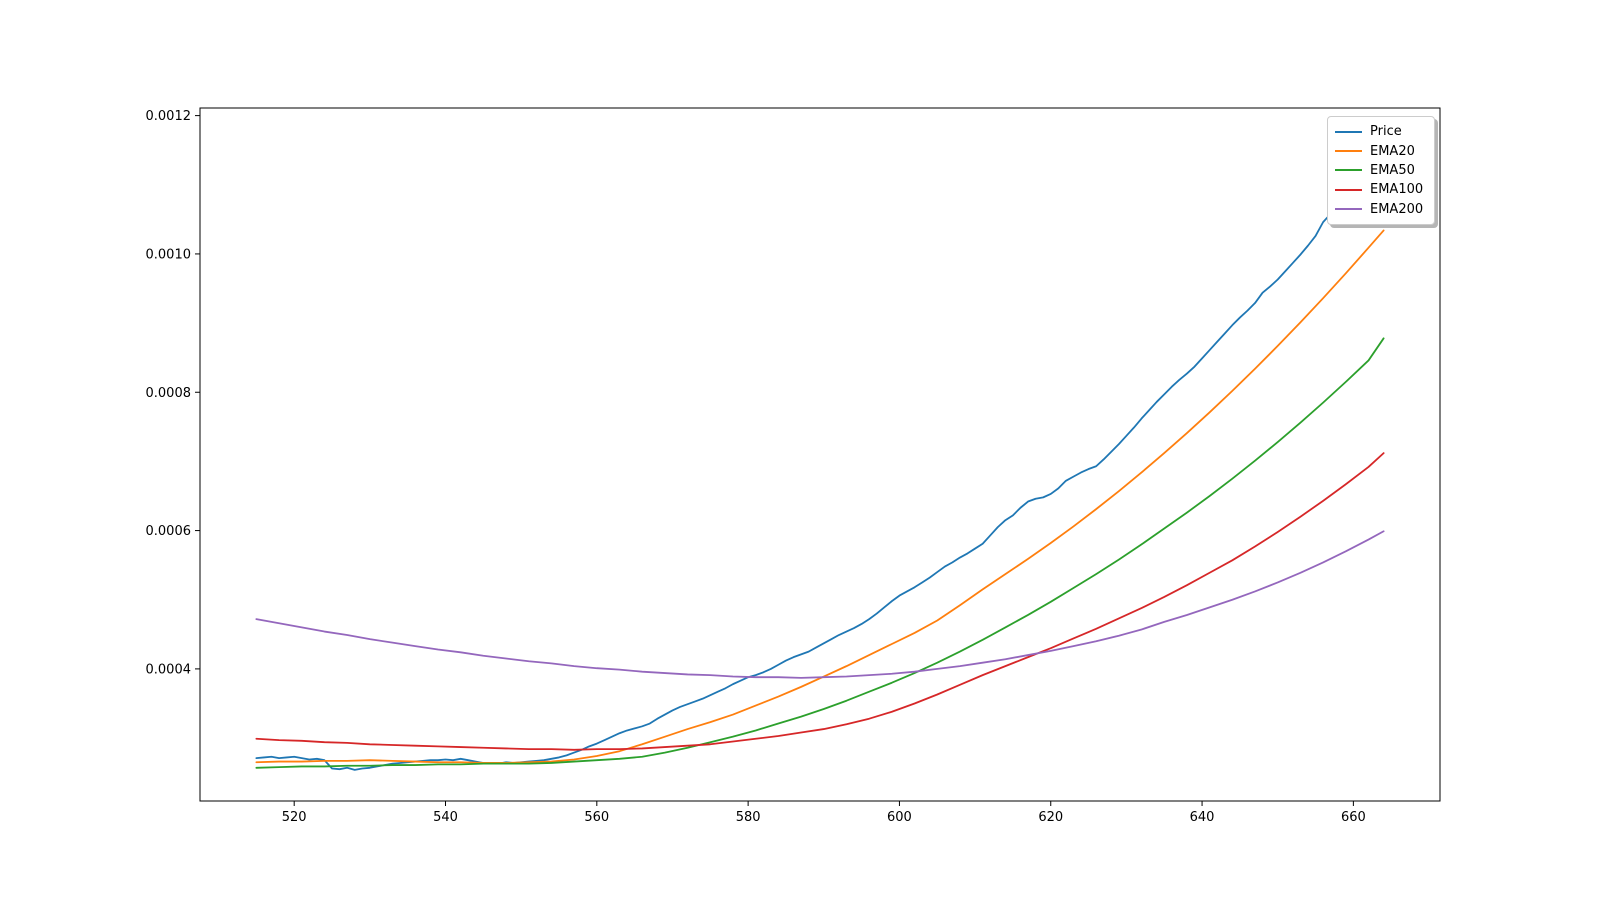 Image resolution: width=1600 pixels, height=900 pixels. Describe the element at coordinates (169, 669) in the screenshot. I see `y-tick-label: 0.0004` at that location.